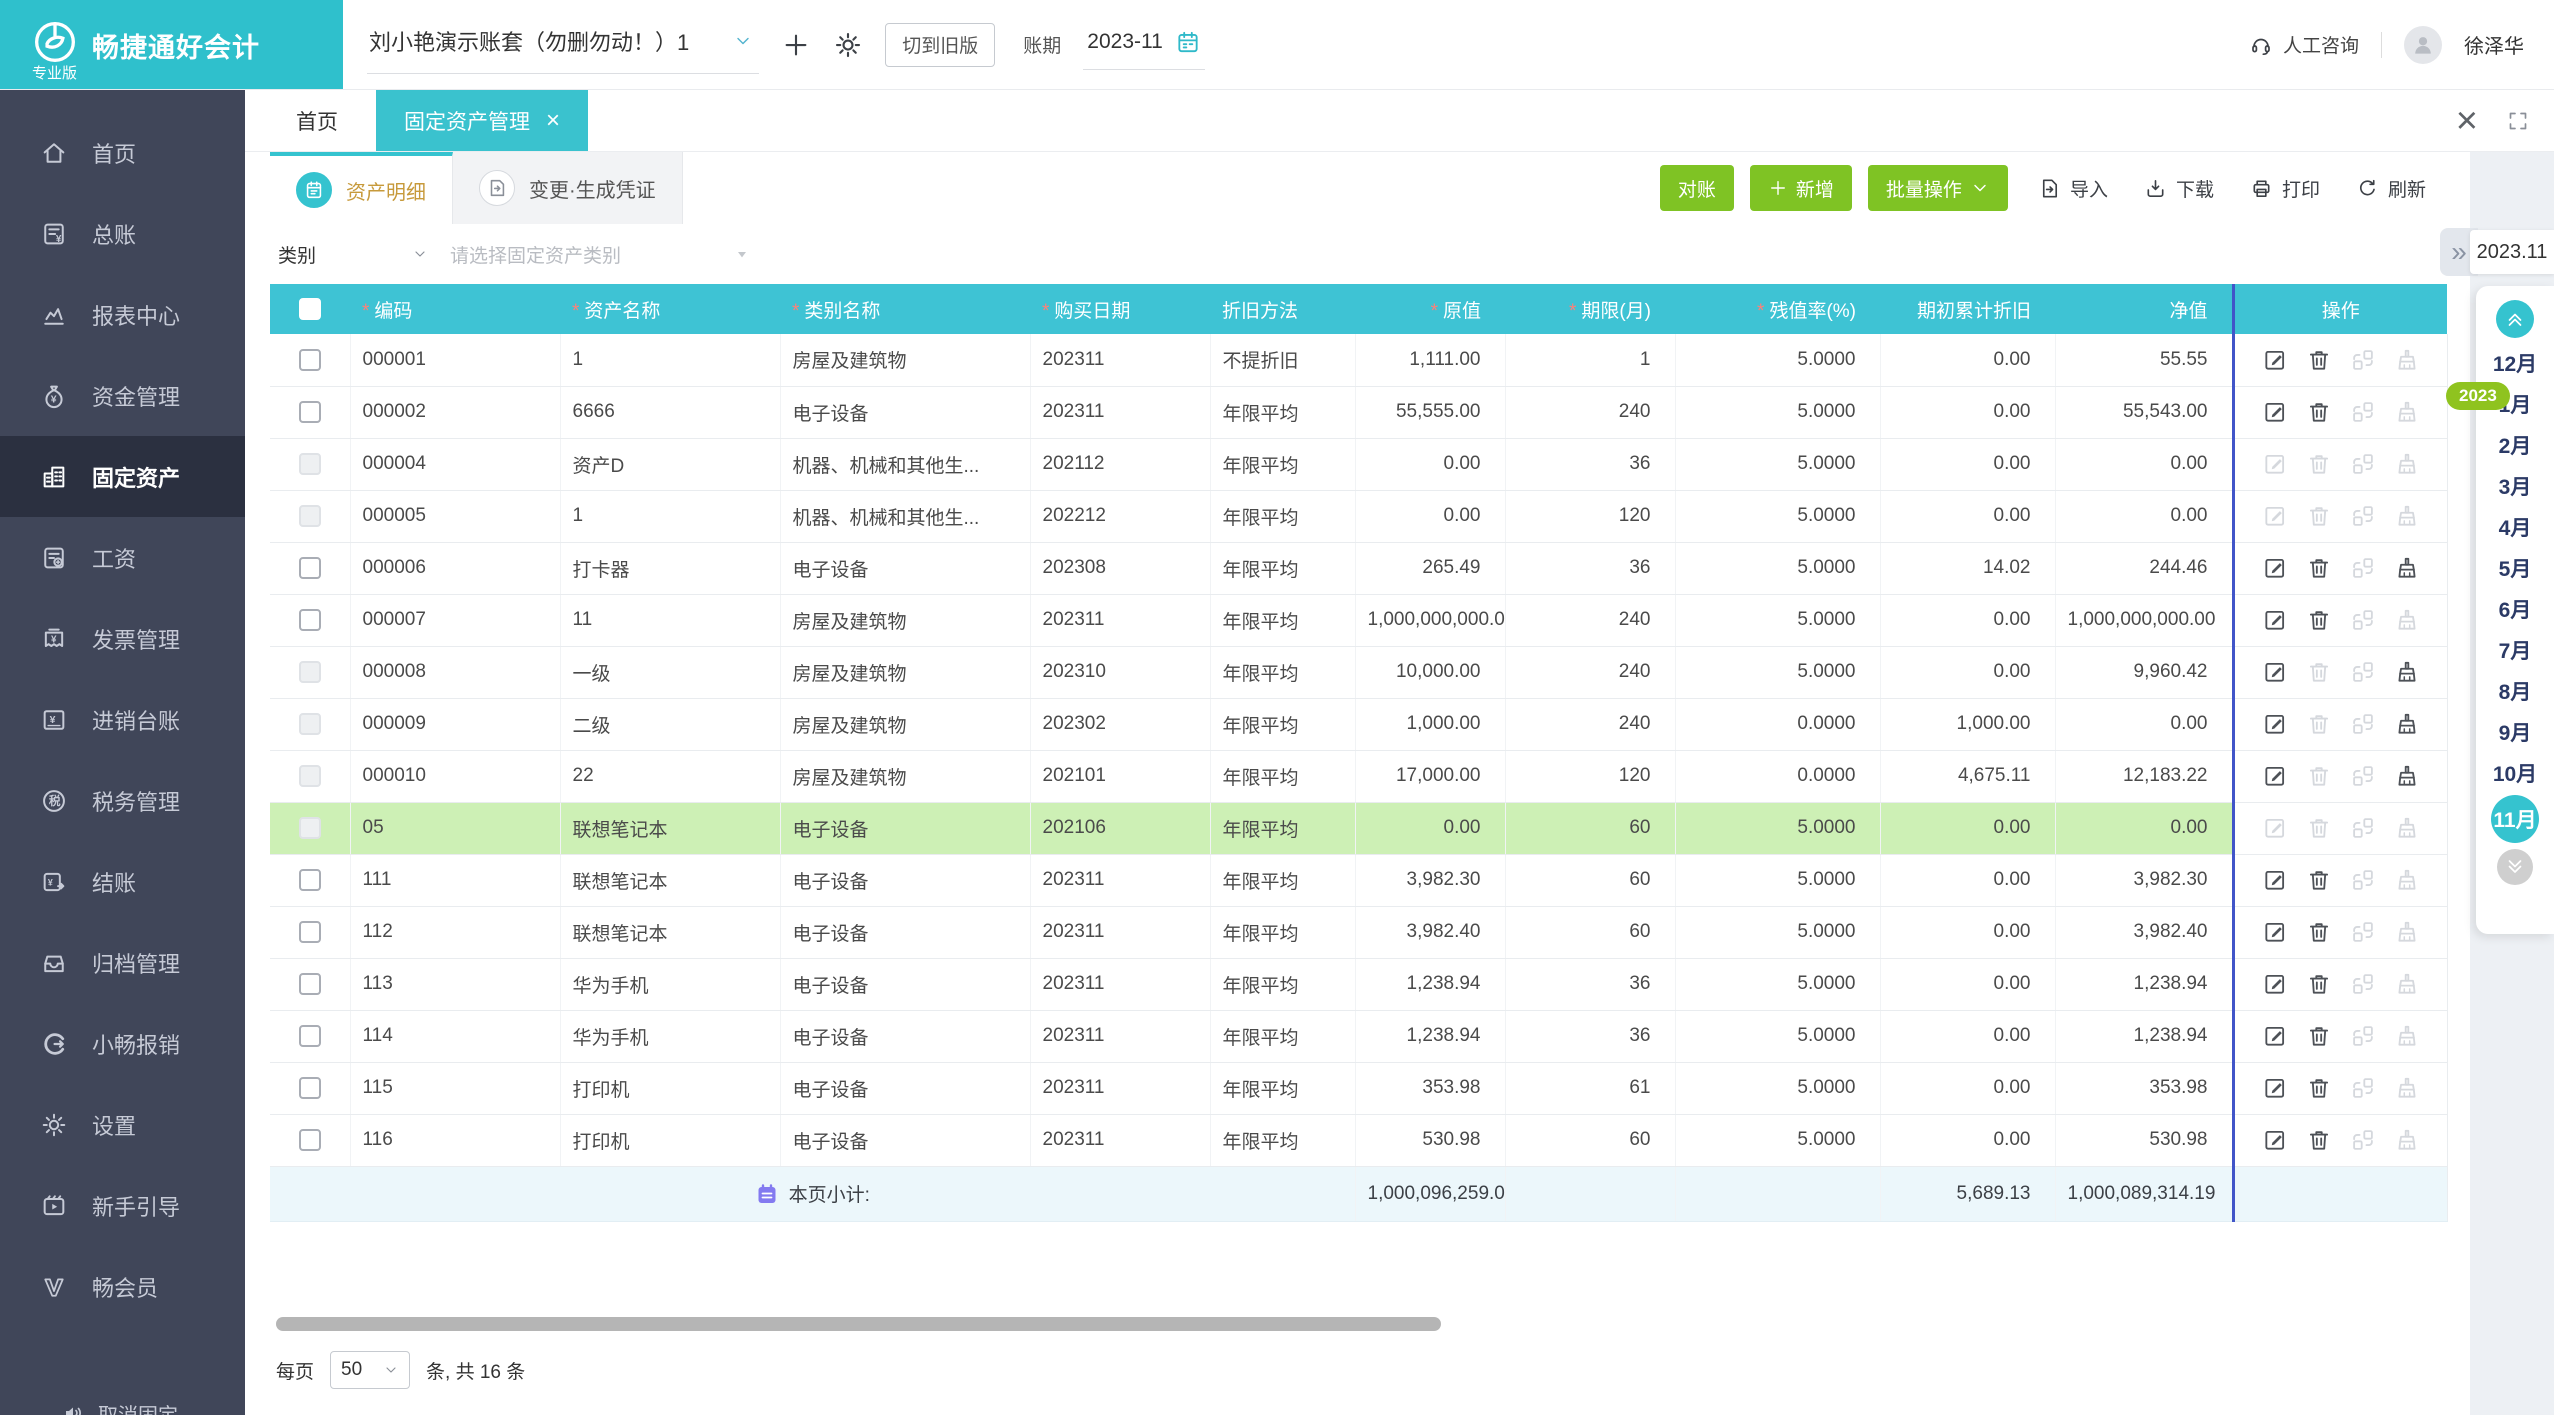  Describe the element at coordinates (370, 1370) in the screenshot. I see `per-page-select: 50` at that location.